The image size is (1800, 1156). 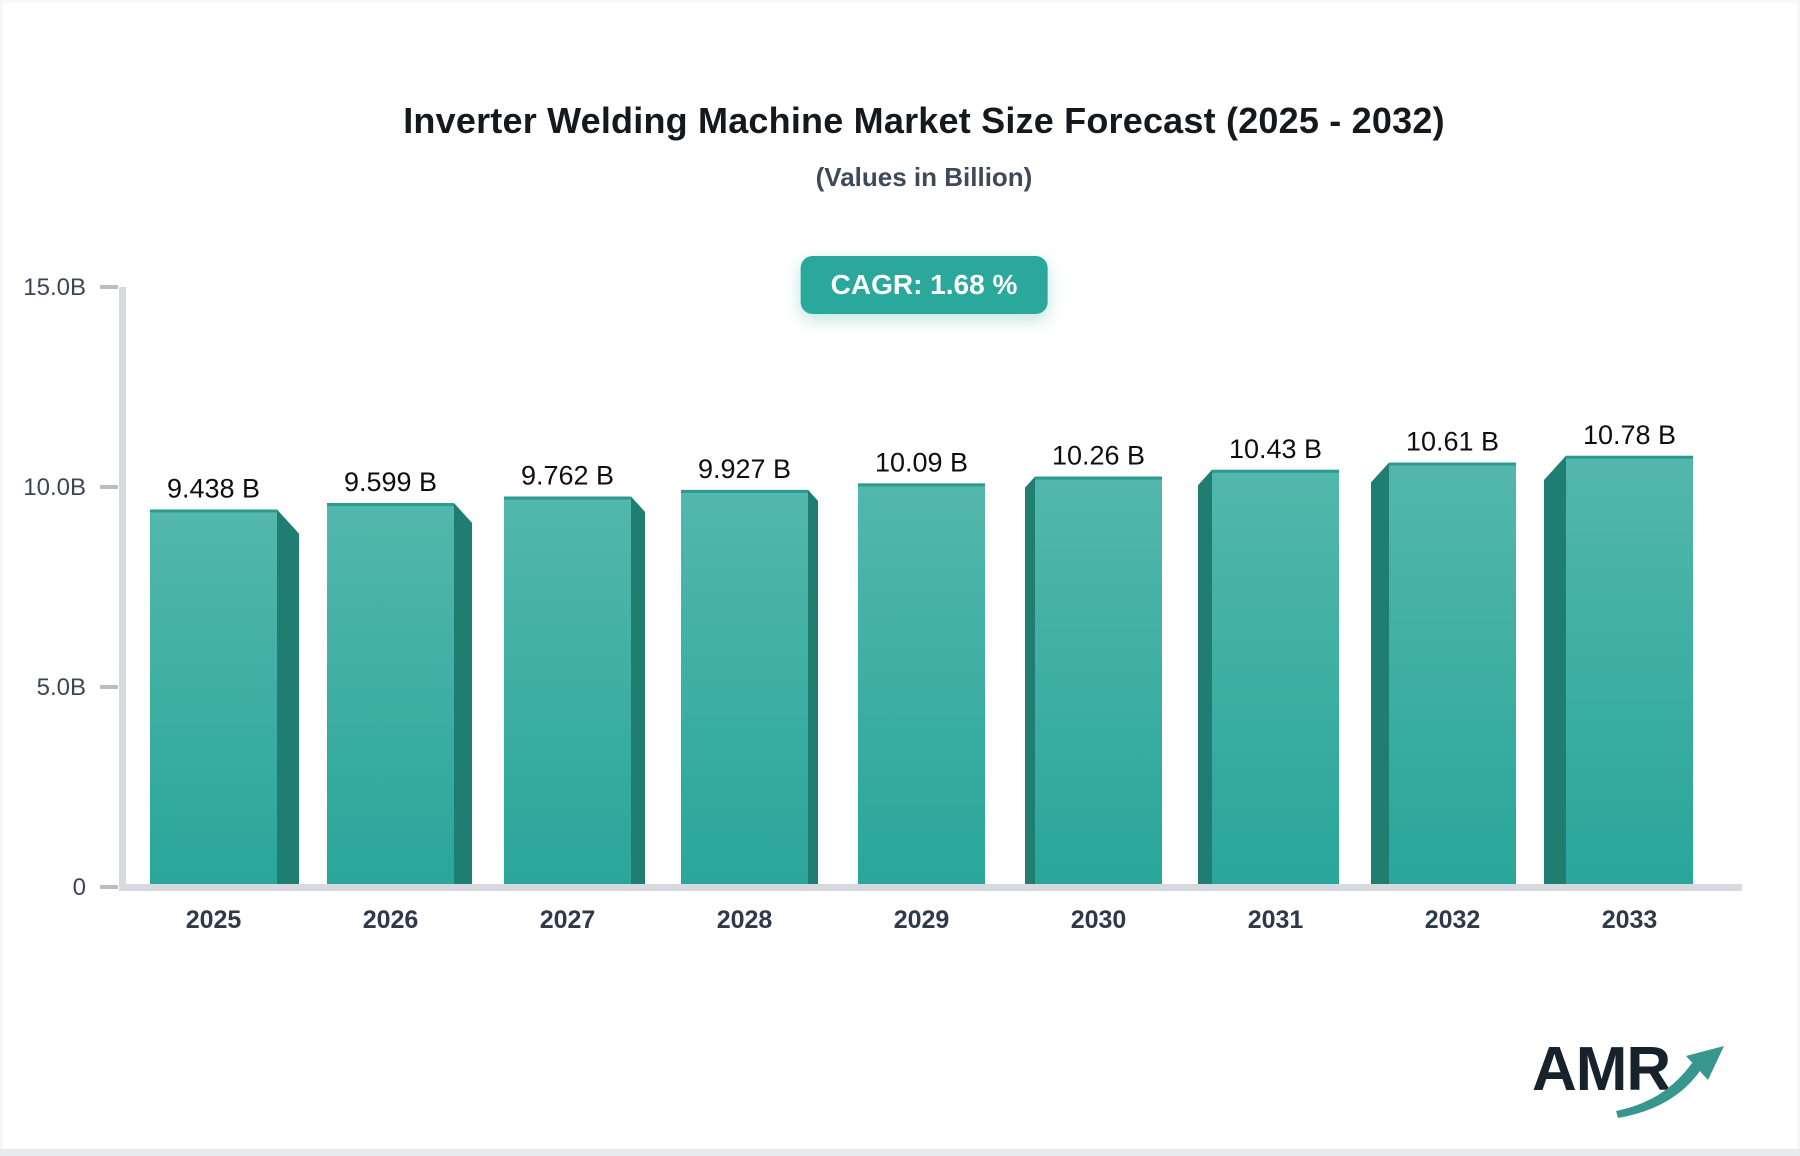 I want to click on bar-2027, so click(x=574, y=691).